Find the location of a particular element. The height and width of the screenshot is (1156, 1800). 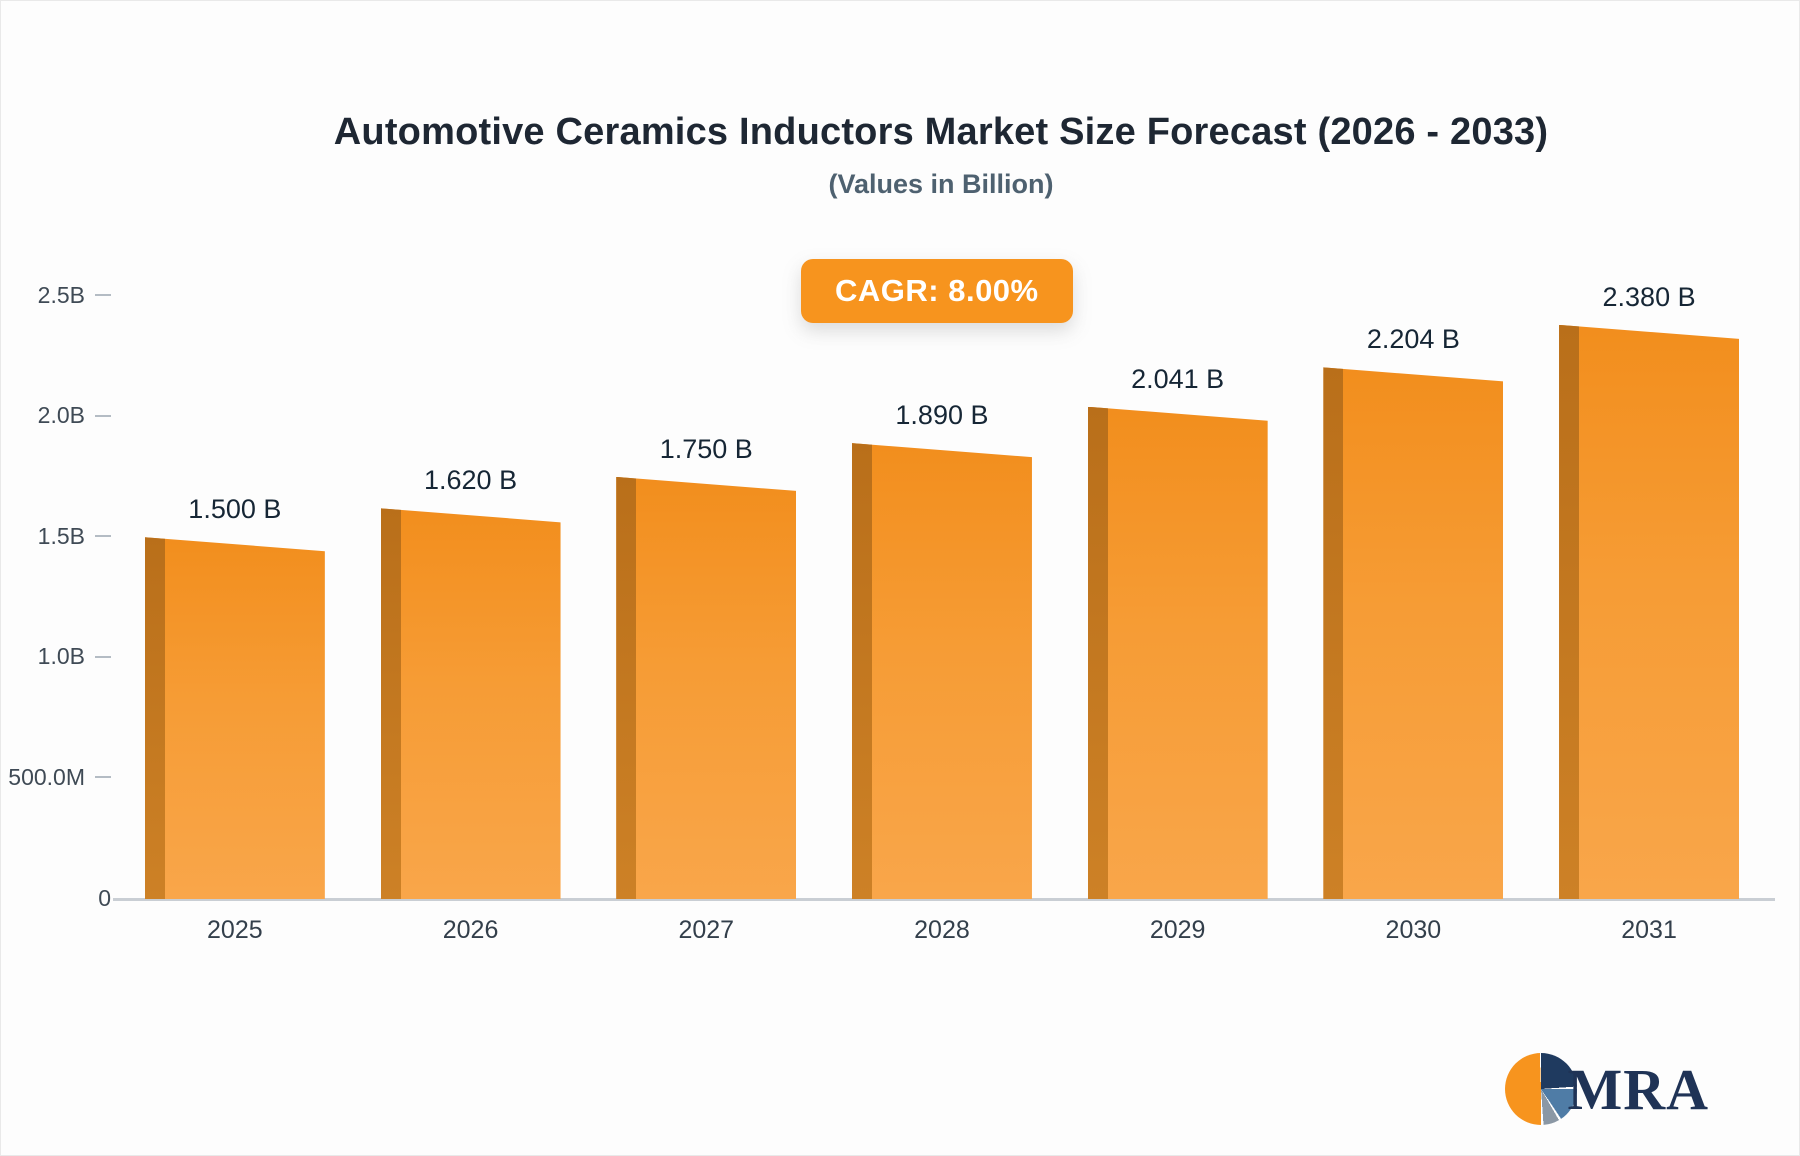

bar-2028 is located at coordinates (941, 671).